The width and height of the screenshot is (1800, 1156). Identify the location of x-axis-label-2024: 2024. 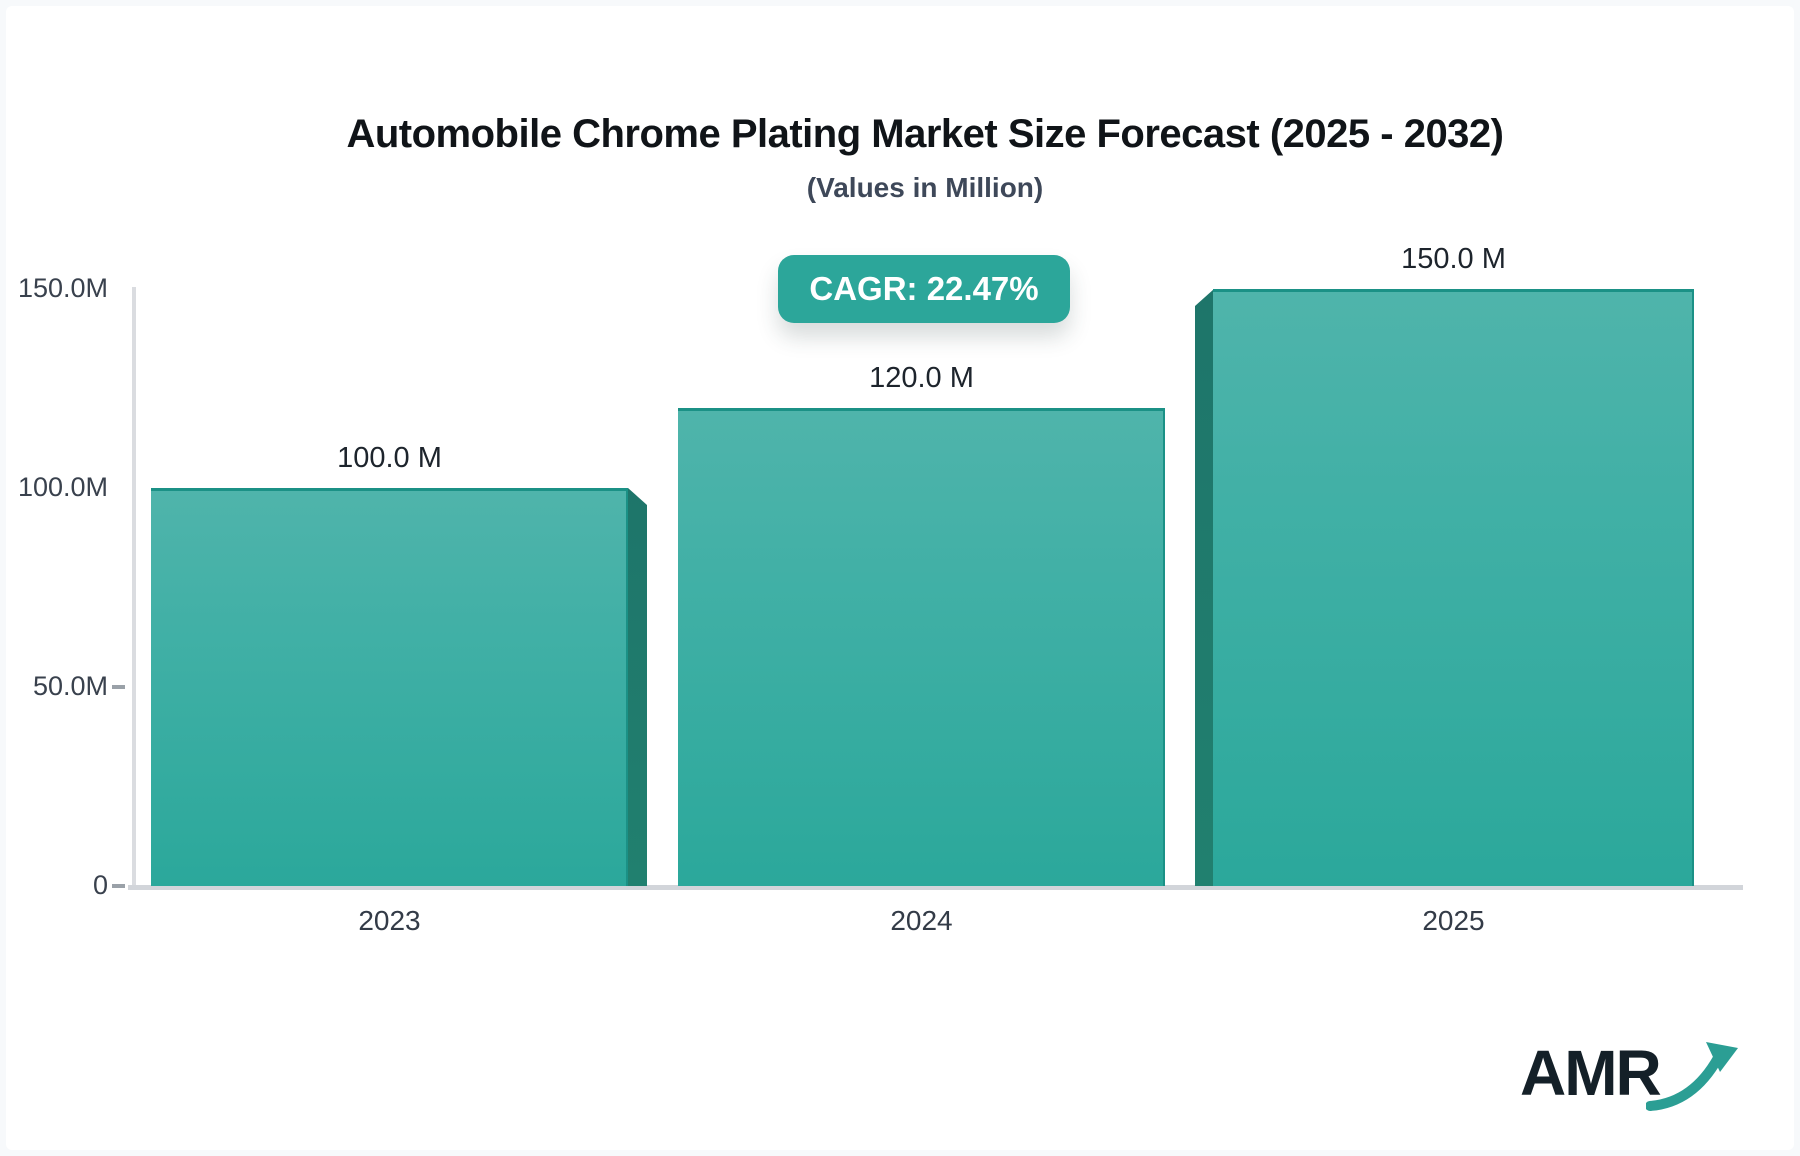
(921, 920).